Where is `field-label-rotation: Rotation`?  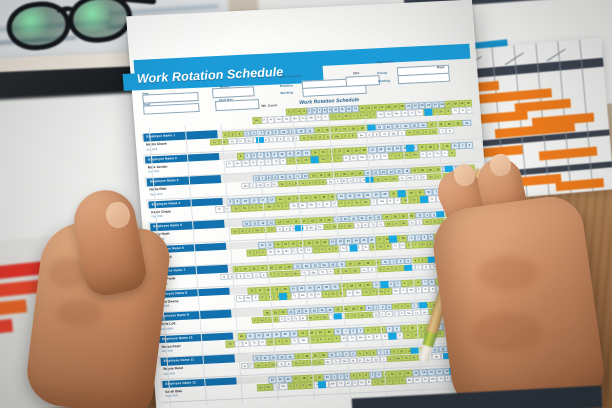 field-label-rotation: Rotation is located at coordinates (286, 85).